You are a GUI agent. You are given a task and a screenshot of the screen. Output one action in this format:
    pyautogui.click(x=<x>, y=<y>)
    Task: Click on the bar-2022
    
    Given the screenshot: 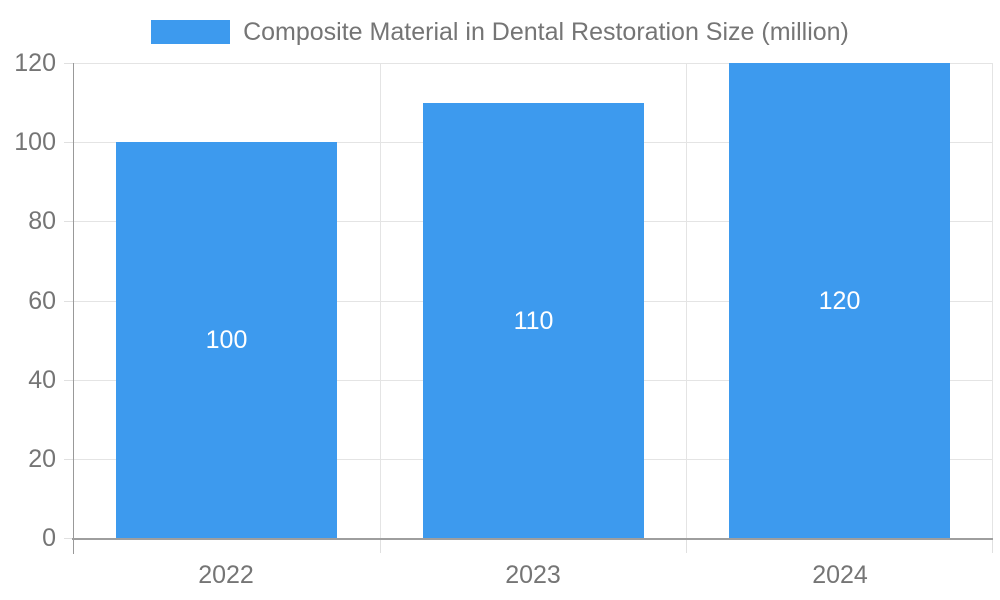 What is the action you would take?
    pyautogui.click(x=226, y=340)
    